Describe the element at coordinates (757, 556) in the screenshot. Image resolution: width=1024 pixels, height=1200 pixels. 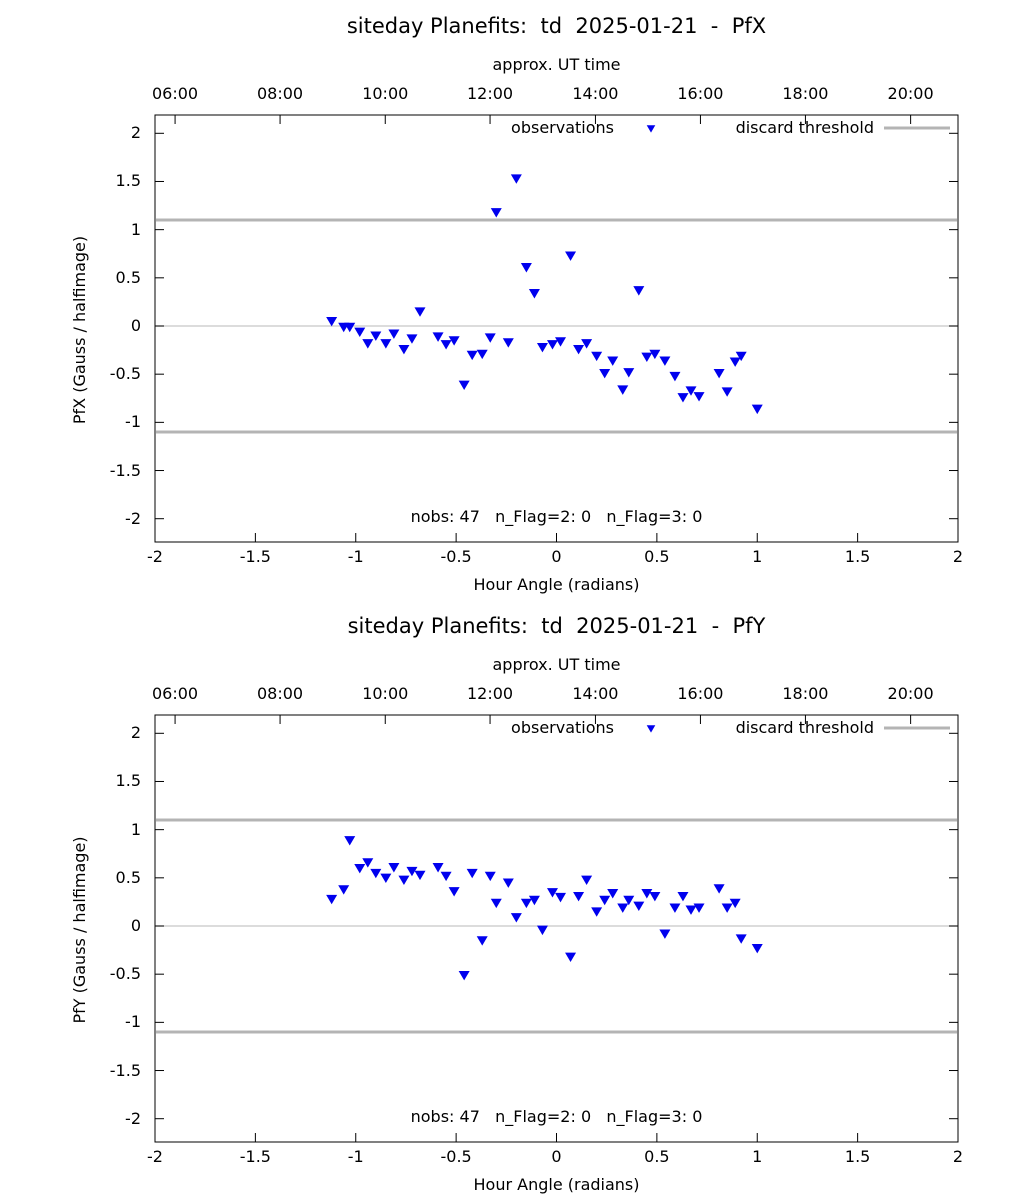
I see `x-tick-label: 1` at that location.